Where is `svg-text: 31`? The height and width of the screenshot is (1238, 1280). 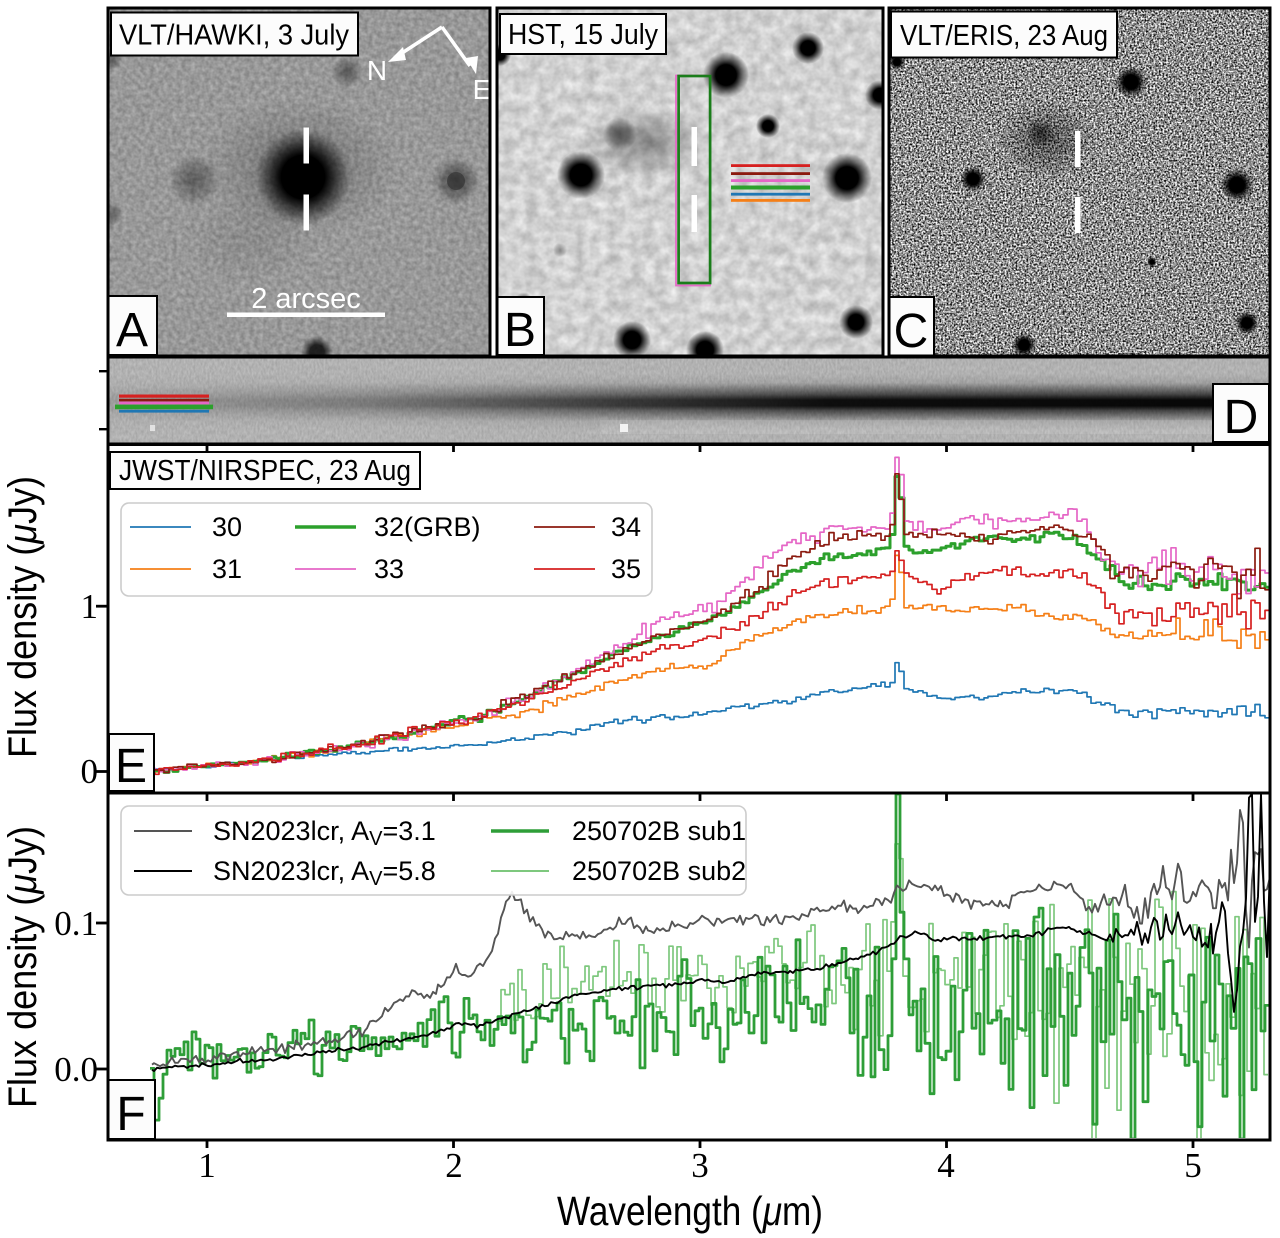 svg-text: 31 is located at coordinates (227, 569).